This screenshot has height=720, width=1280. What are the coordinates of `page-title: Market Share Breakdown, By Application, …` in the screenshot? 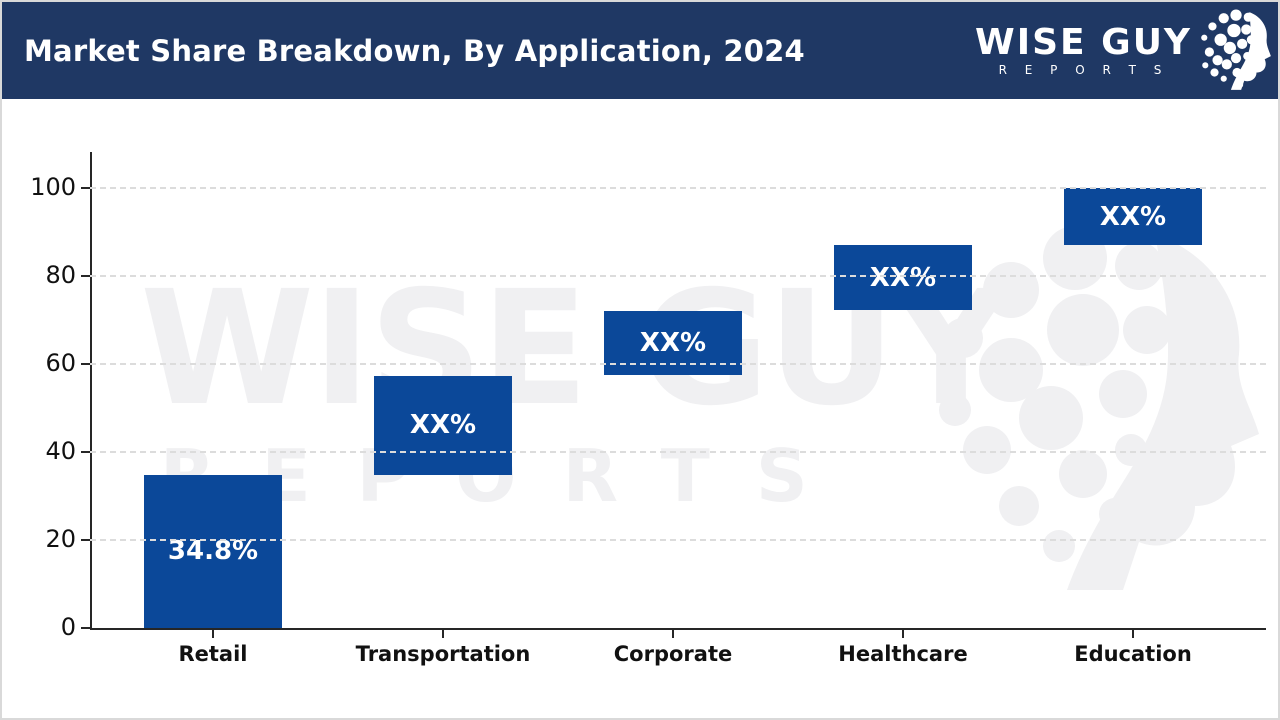 It's located at (414, 50).